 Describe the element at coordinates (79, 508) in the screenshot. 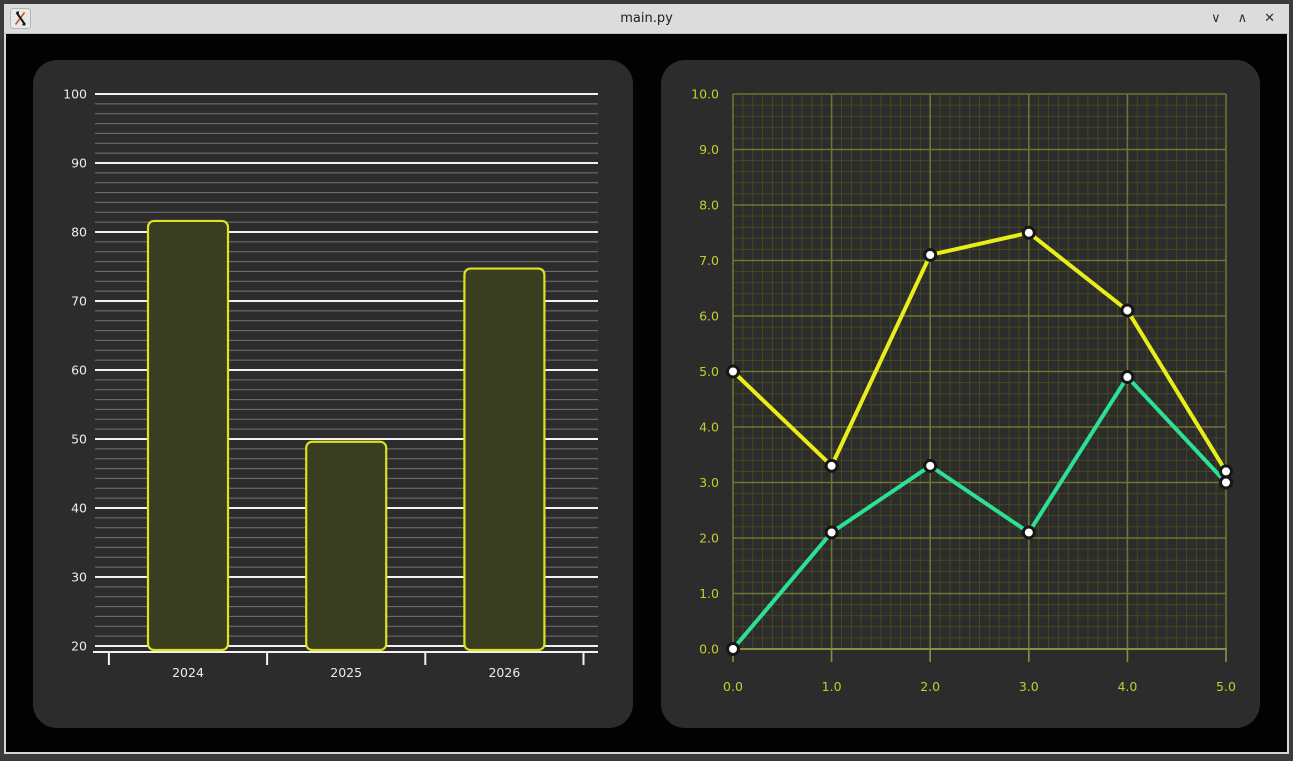

I see `y-tick-label: 40` at that location.